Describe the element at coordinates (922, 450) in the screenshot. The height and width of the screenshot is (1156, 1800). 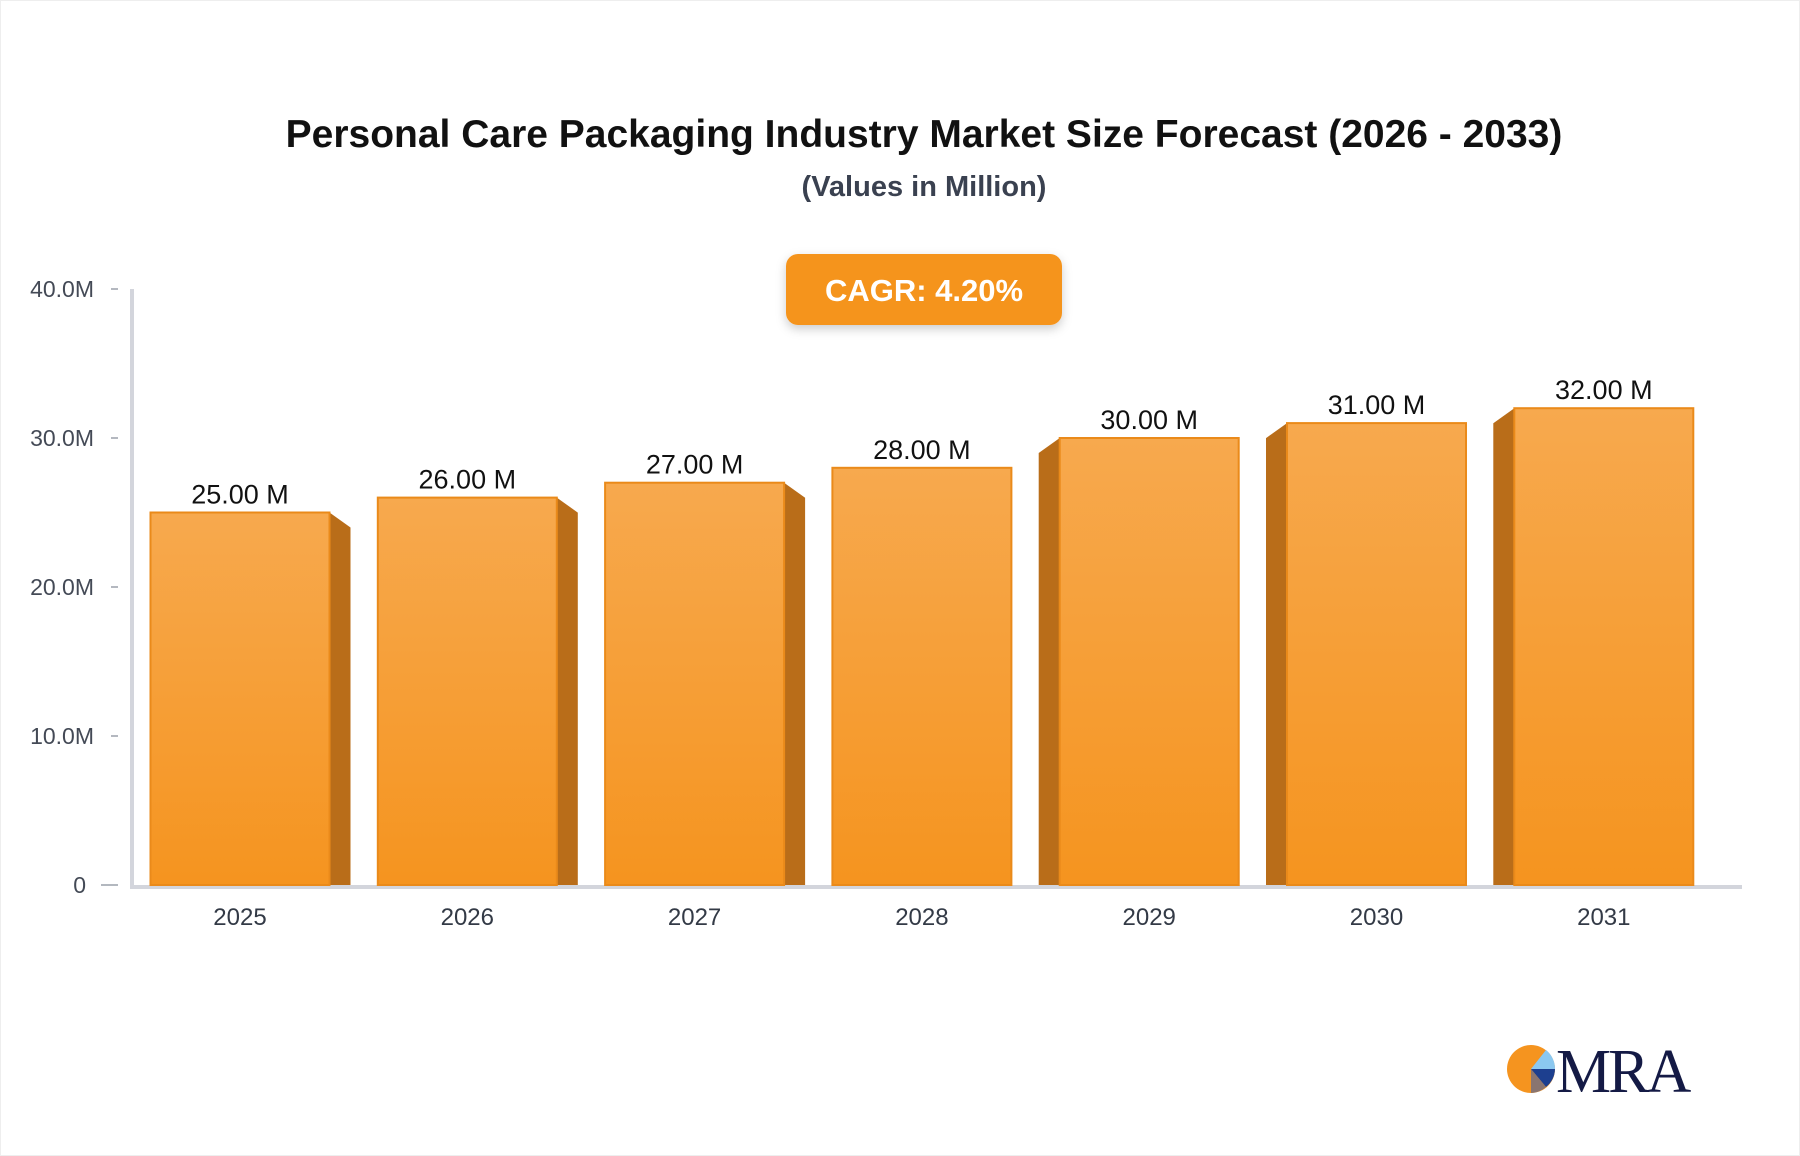
I see `bar-value-label: 28.00 M` at that location.